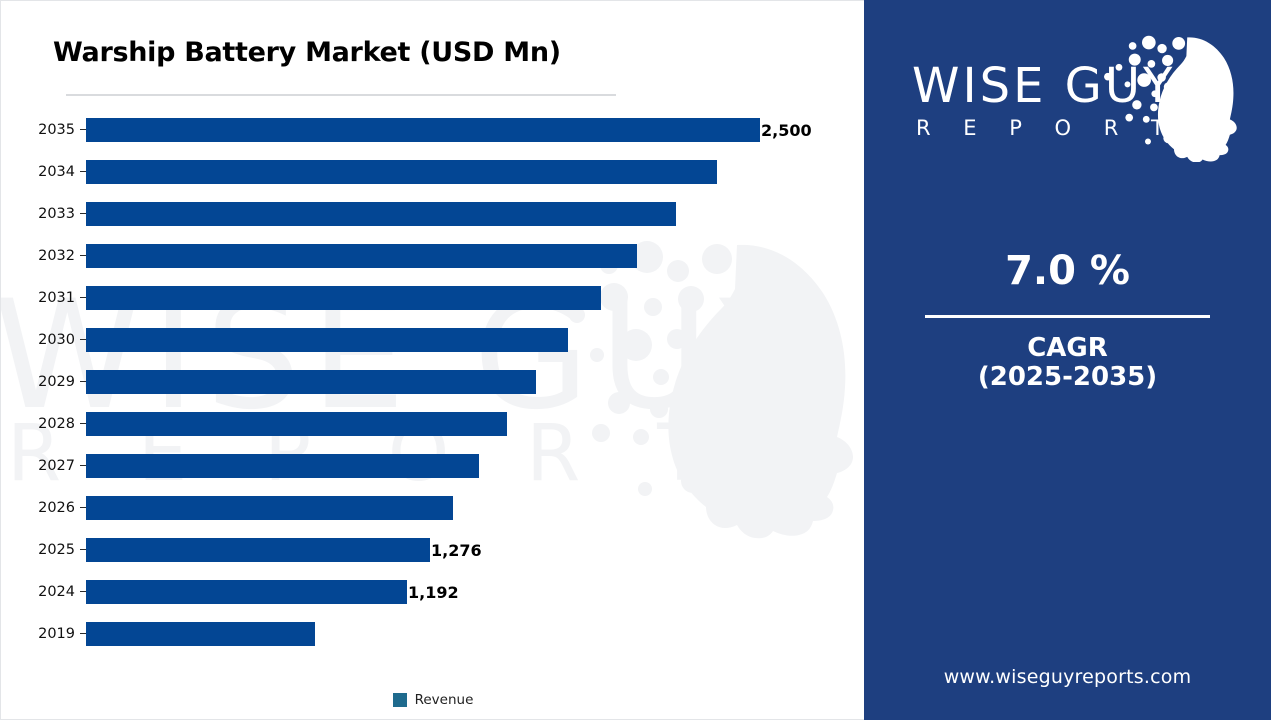  What do you see at coordinates (200, 634) in the screenshot?
I see `bar-2019` at bounding box center [200, 634].